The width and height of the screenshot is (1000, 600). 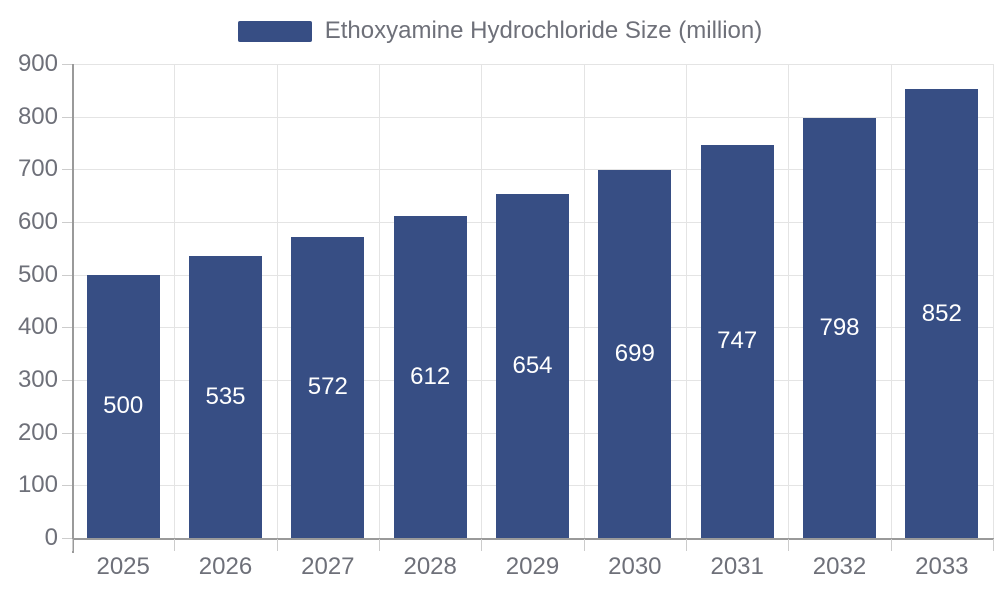 What do you see at coordinates (225, 566) in the screenshot?
I see `x-tick-label: 2026` at bounding box center [225, 566].